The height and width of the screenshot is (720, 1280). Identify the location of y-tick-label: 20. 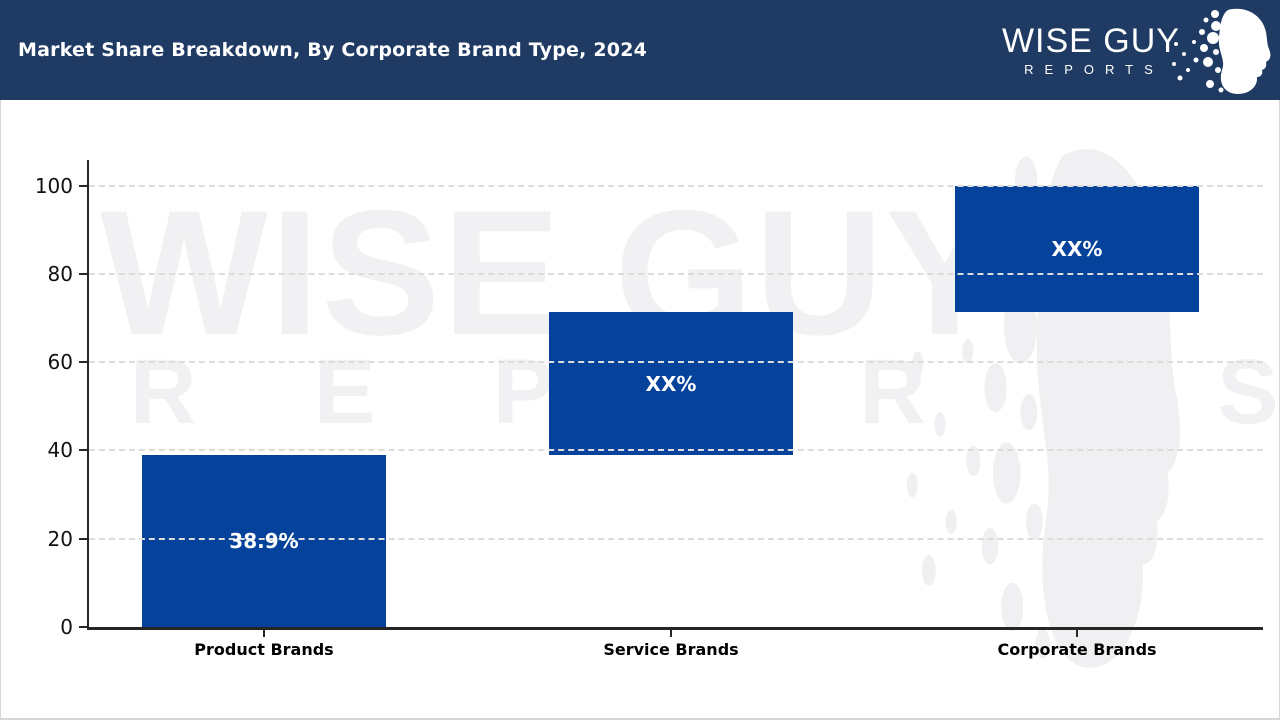
(60, 538).